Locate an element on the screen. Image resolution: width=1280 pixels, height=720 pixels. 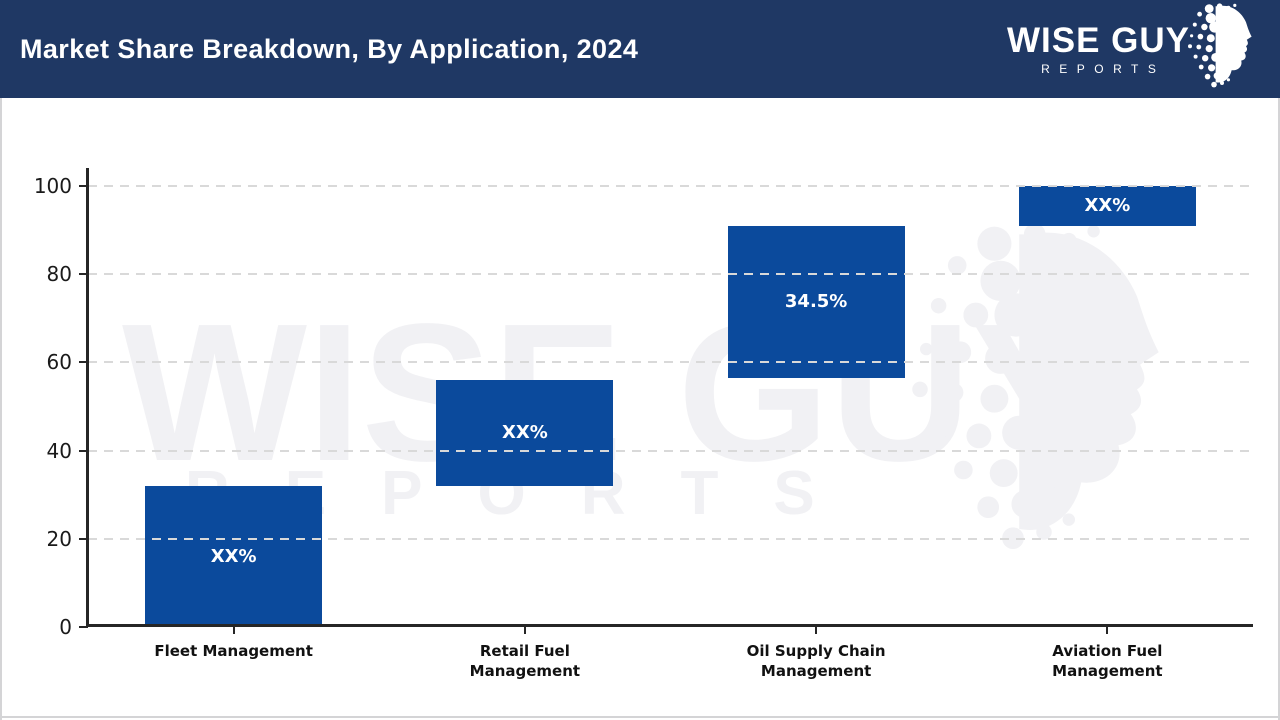
bar-oil-supply-chain-management: 34.5% is located at coordinates (816, 301).